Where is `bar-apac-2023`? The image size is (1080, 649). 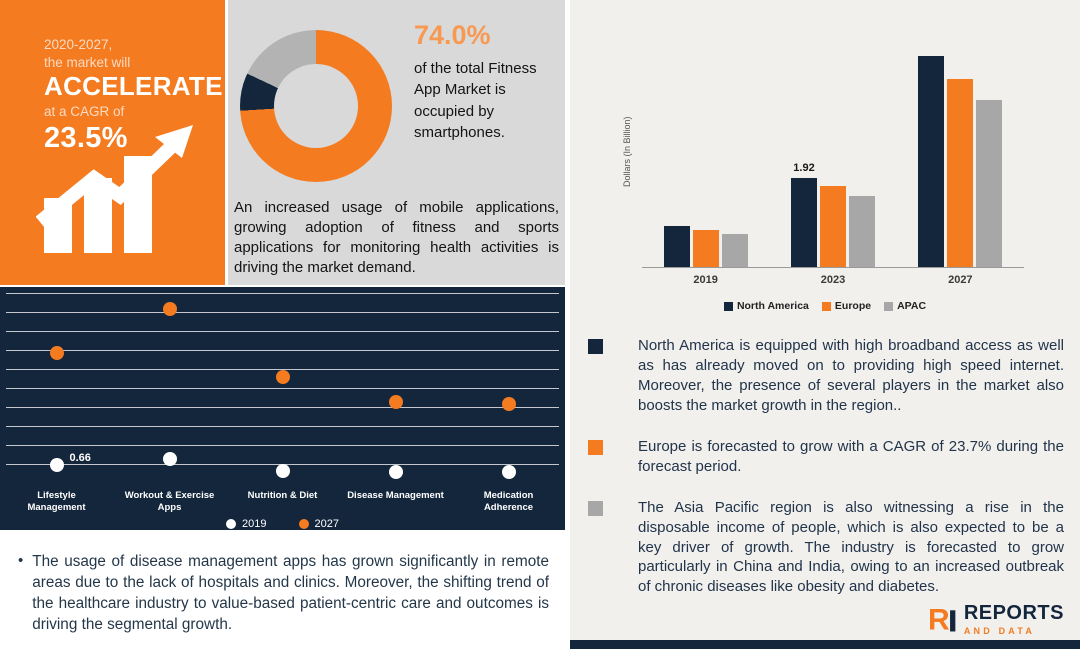
bar-apac-2023 is located at coordinates (862, 231).